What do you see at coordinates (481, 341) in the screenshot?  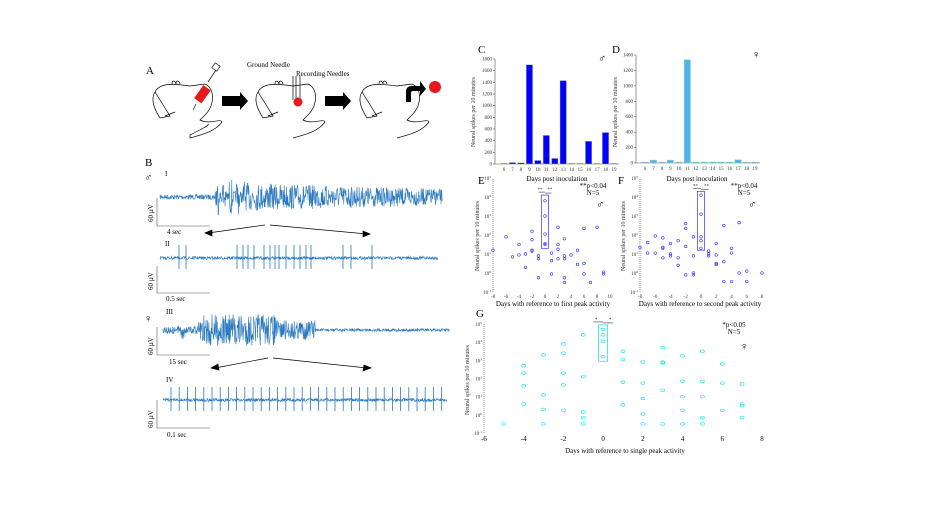 I see `exponent: 4` at bounding box center [481, 341].